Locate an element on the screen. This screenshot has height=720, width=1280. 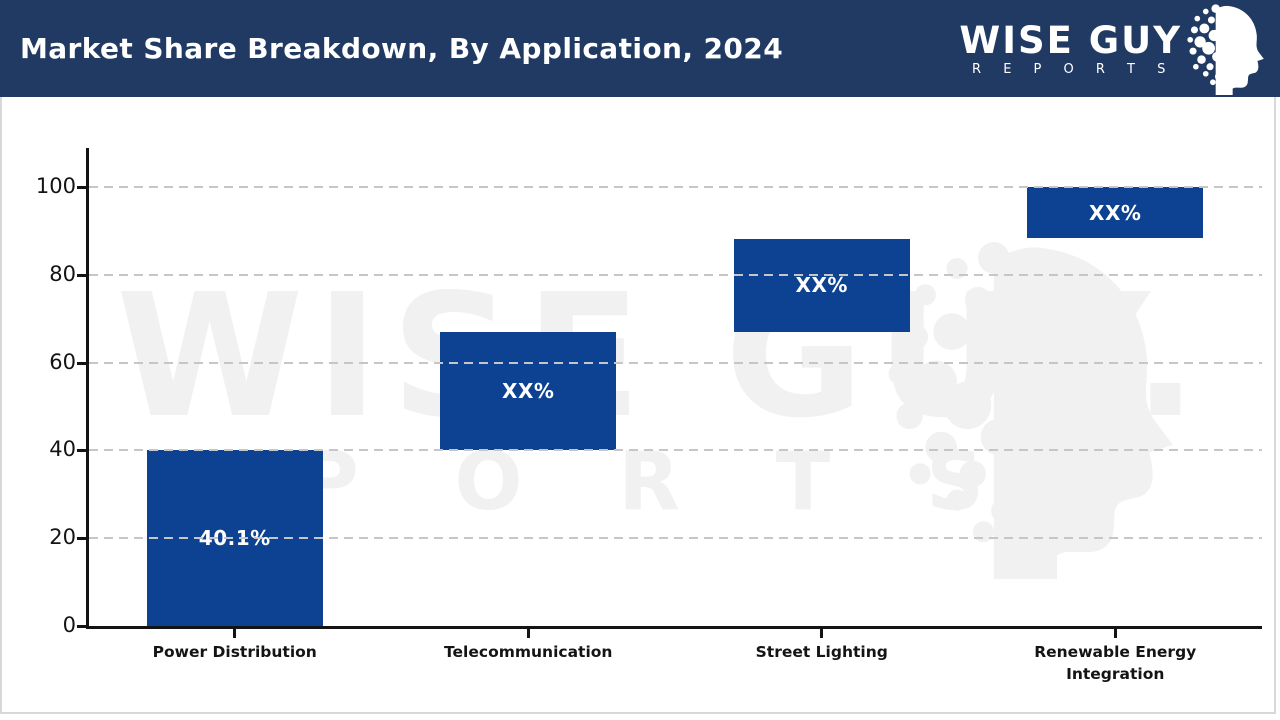
y-tick-label: 80 is located at coordinates (62, 273).